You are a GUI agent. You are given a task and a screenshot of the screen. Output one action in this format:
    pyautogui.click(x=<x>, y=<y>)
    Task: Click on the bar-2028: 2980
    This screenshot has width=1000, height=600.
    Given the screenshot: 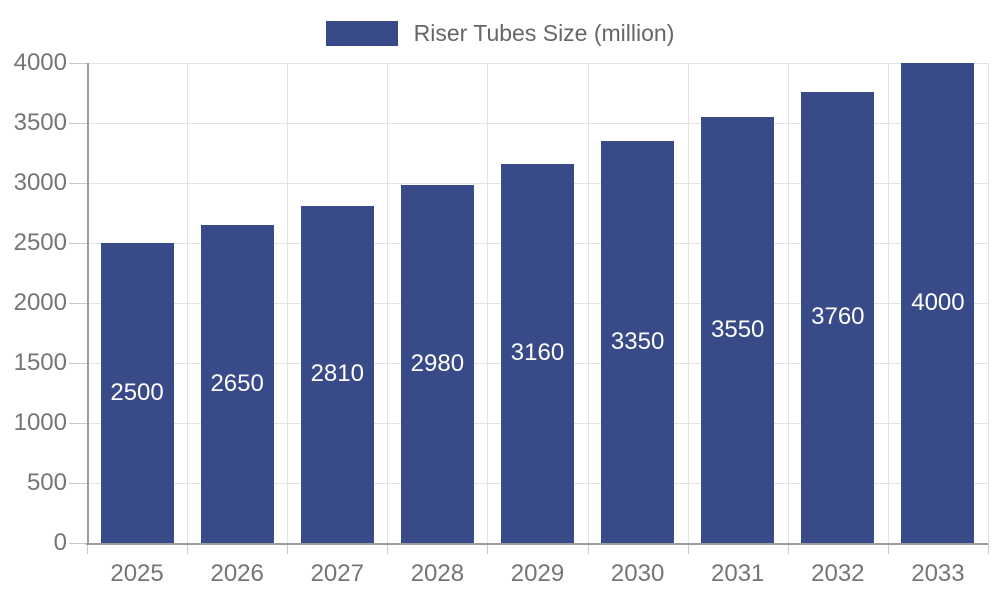 What is the action you would take?
    pyautogui.click(x=437, y=364)
    